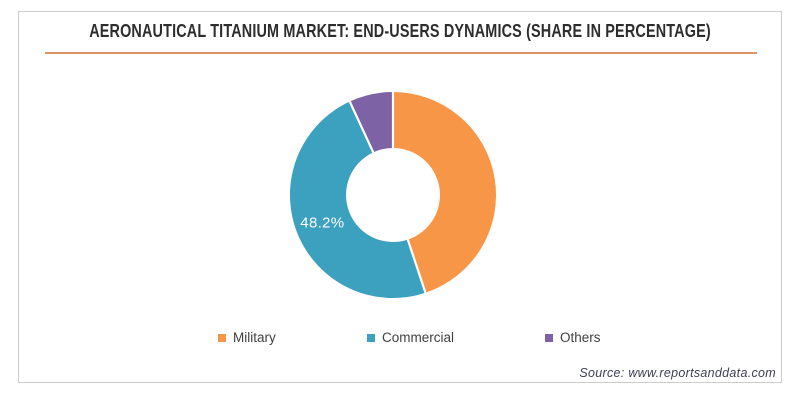  Describe the element at coordinates (322, 223) in the screenshot. I see `segment-data-label: 48.2%` at that location.